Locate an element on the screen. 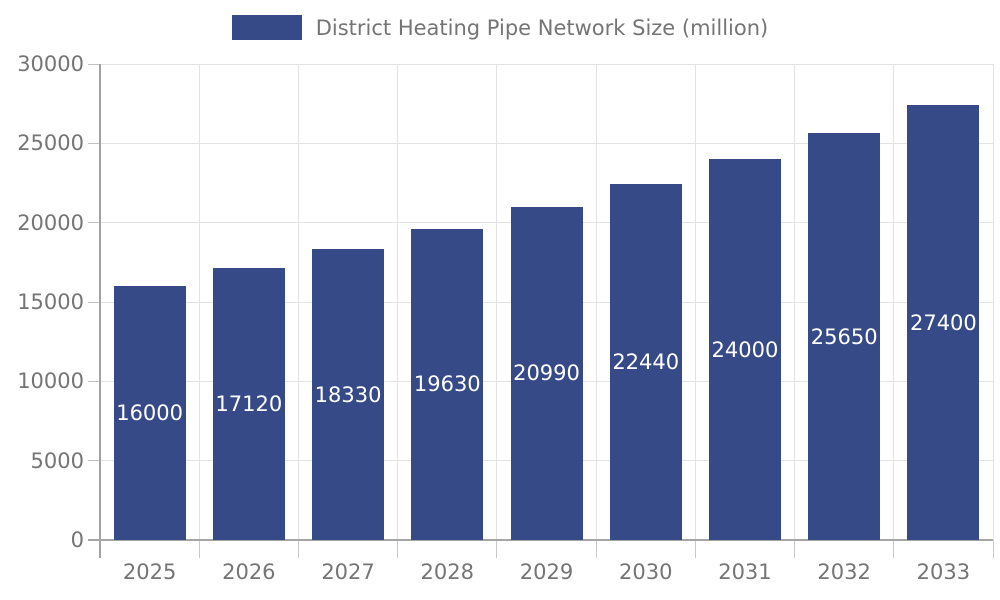  x-tick-label: 2032 is located at coordinates (844, 572).